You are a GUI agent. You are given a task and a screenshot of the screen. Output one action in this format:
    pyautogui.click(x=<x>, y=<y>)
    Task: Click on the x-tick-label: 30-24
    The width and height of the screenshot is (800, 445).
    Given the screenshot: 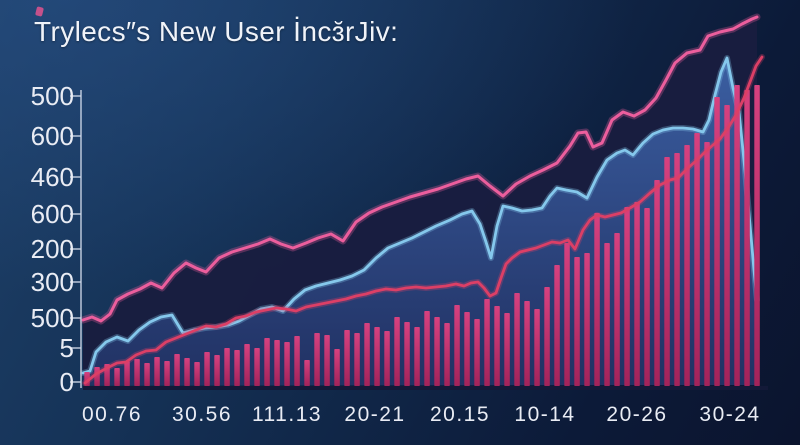 What is the action you would take?
    pyautogui.click(x=729, y=414)
    